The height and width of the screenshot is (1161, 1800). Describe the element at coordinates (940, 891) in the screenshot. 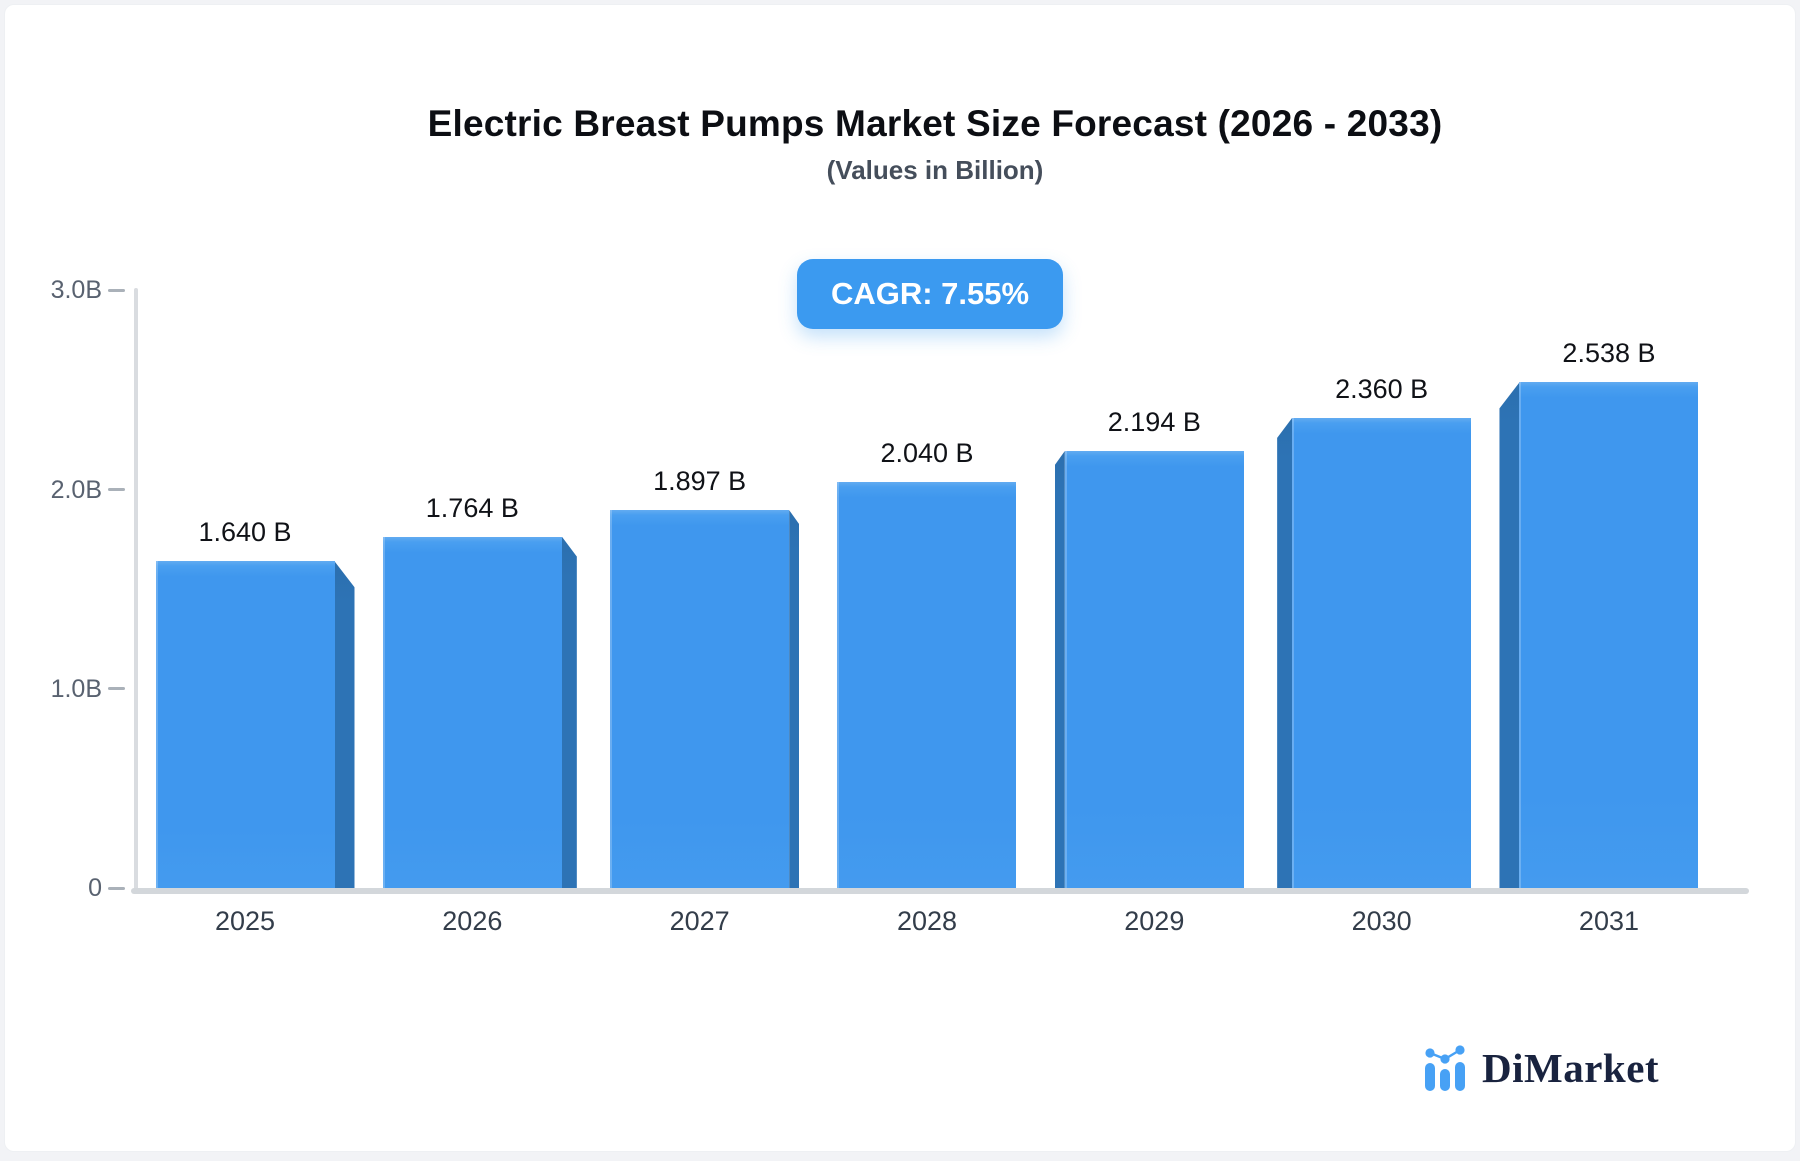

I see `x-axis-baseline` at that location.